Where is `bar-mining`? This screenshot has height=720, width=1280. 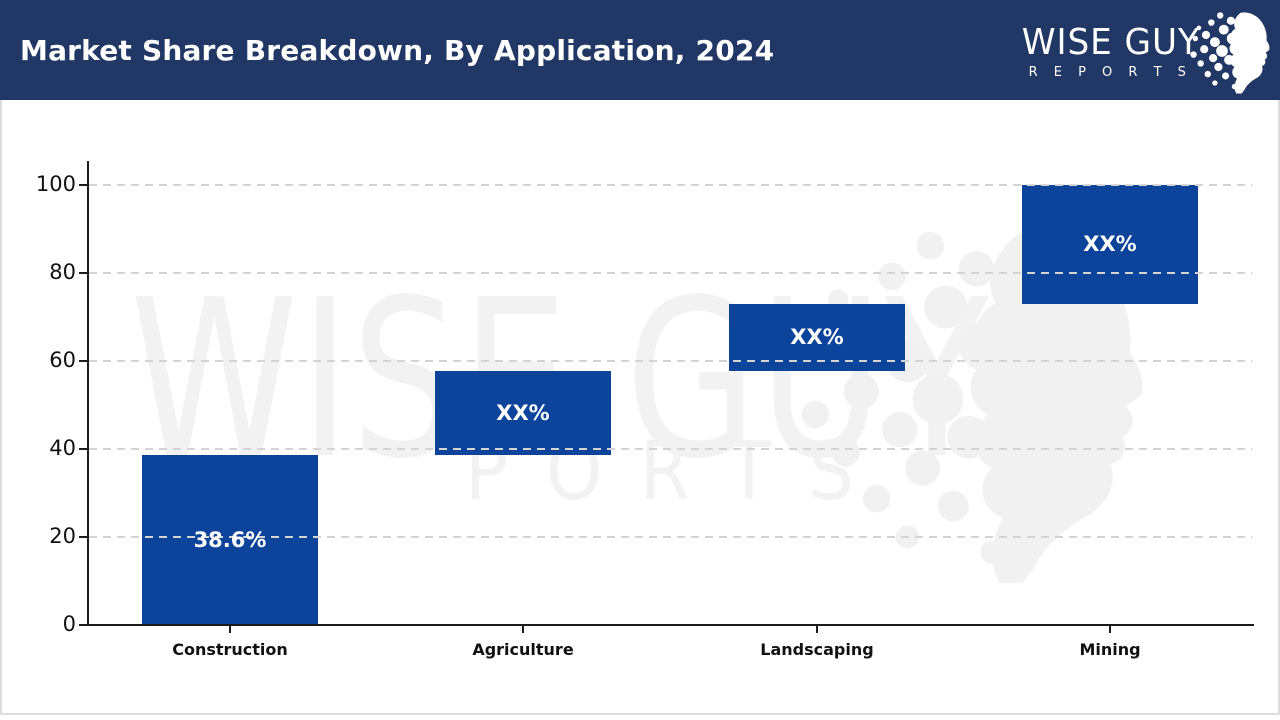 bar-mining is located at coordinates (1110, 244).